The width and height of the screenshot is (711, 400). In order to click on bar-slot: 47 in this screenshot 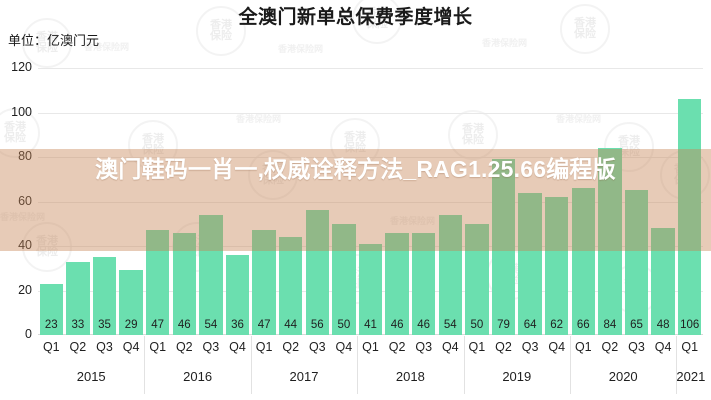, I will do `click(264, 201)`.